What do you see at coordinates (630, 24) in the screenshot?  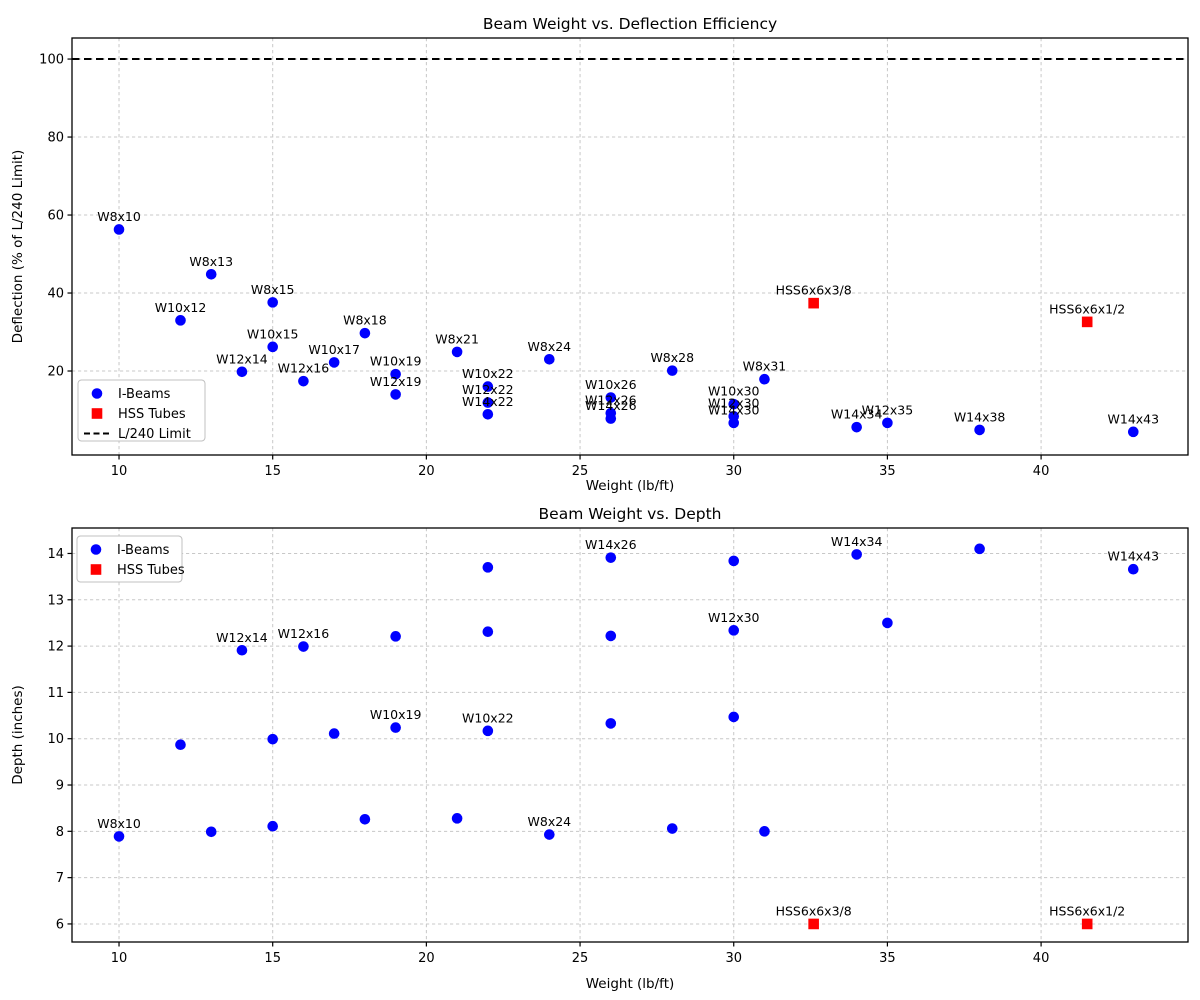 I see `chart-title: Beam Weight vs. Deflection Efficiency` at bounding box center [630, 24].